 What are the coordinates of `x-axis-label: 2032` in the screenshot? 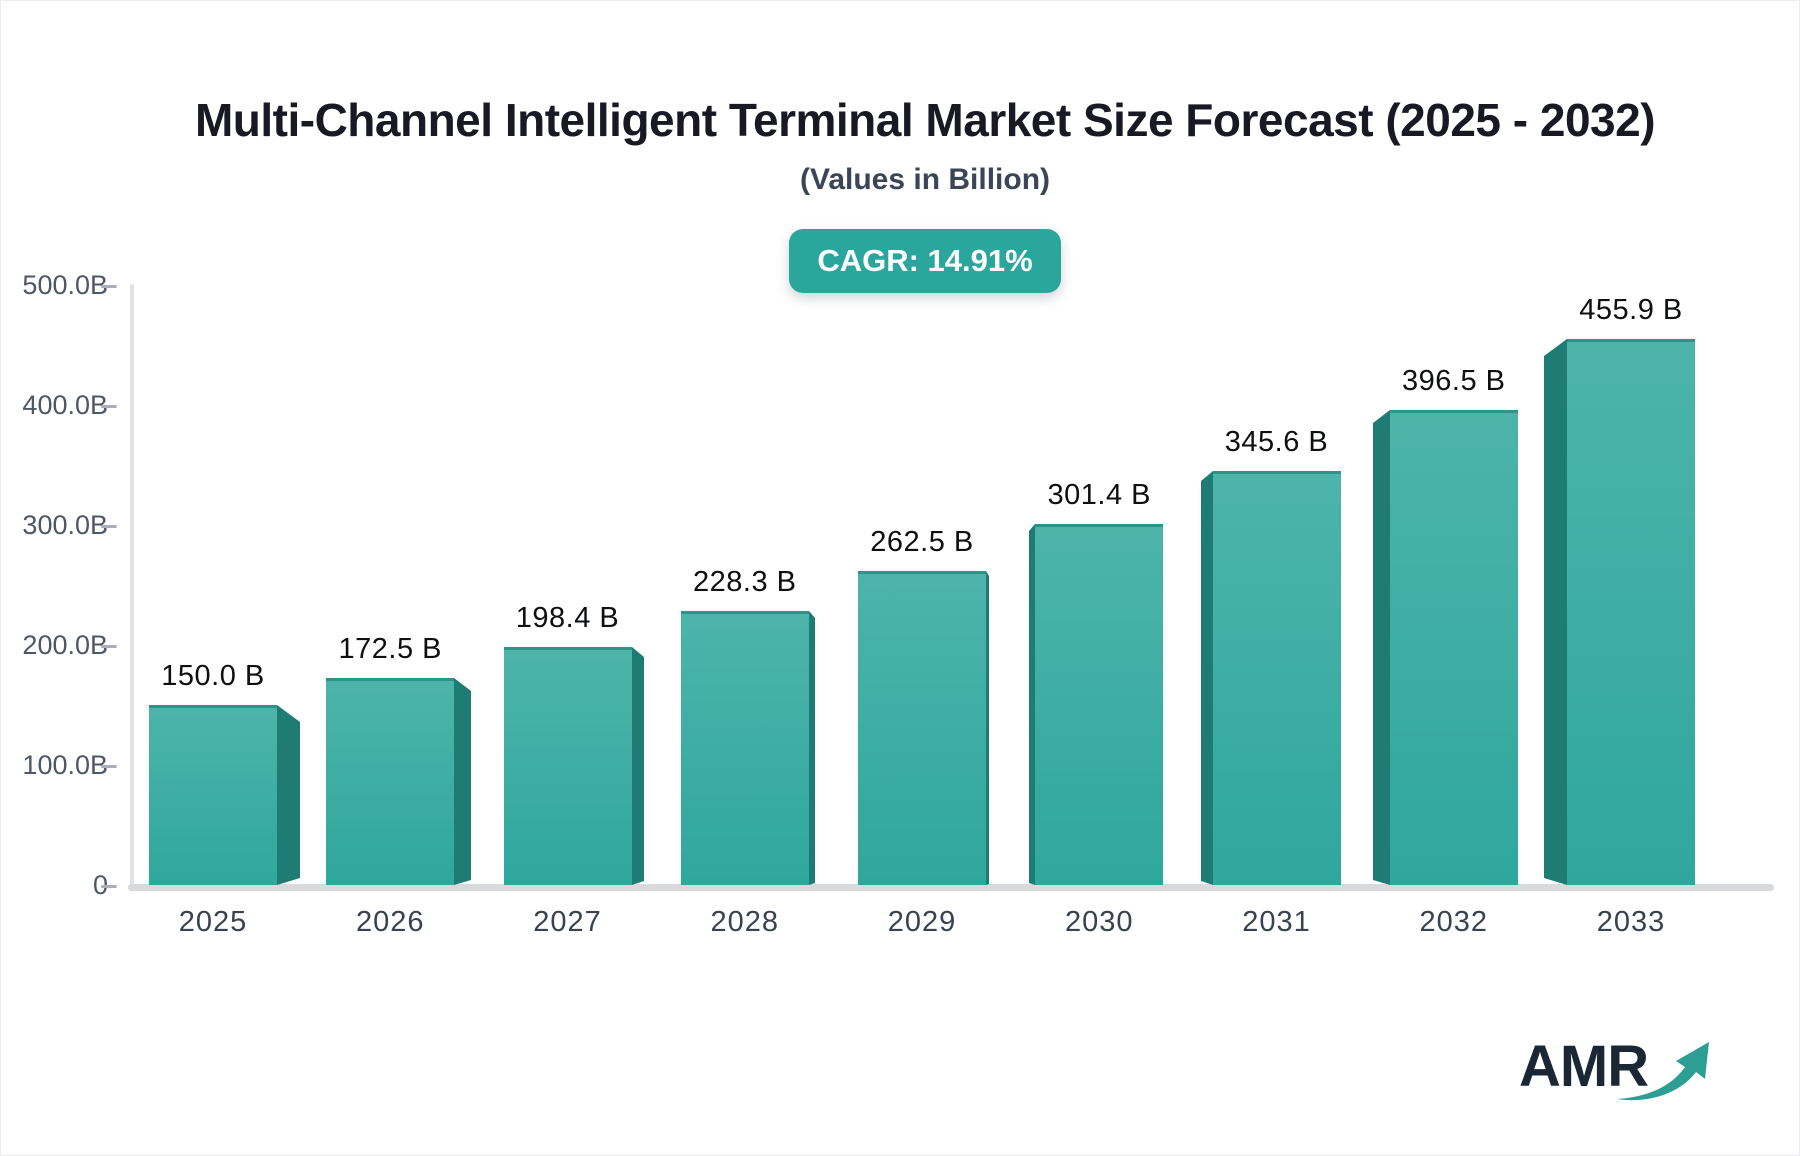 It's located at (1453, 922).